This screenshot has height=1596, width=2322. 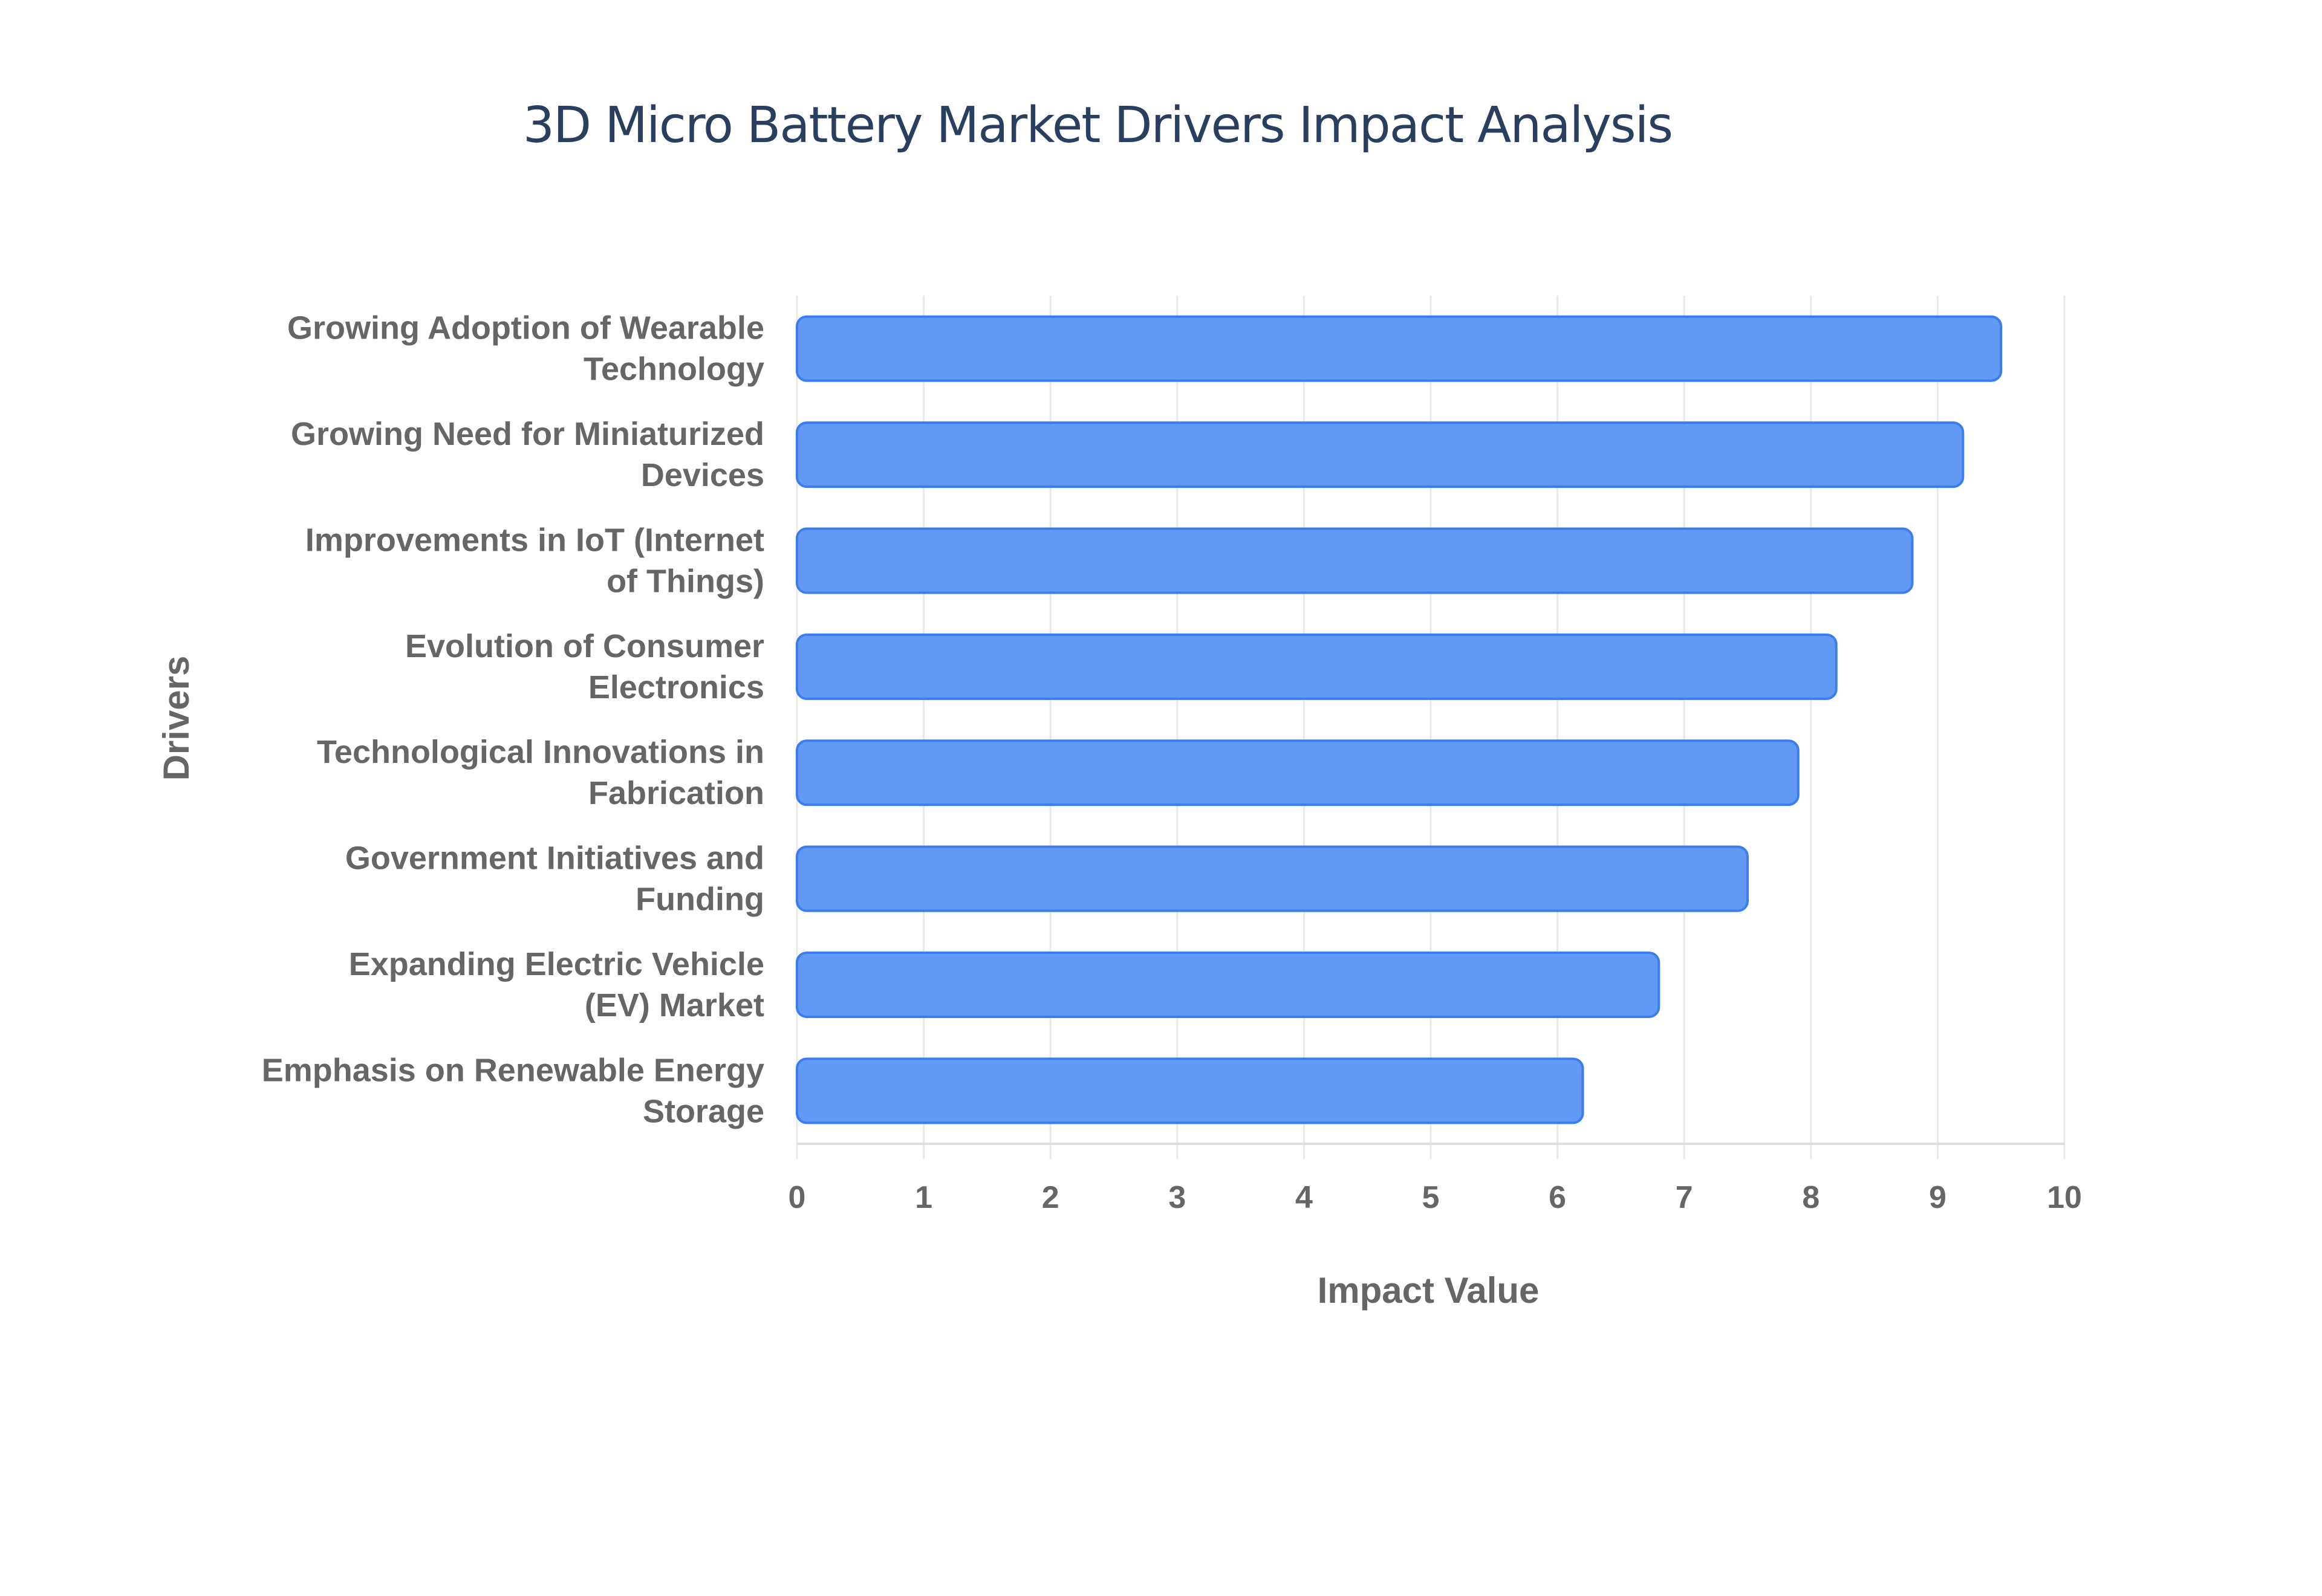 I want to click on category-label: Growing Need for Miniaturized, so click(x=527, y=434).